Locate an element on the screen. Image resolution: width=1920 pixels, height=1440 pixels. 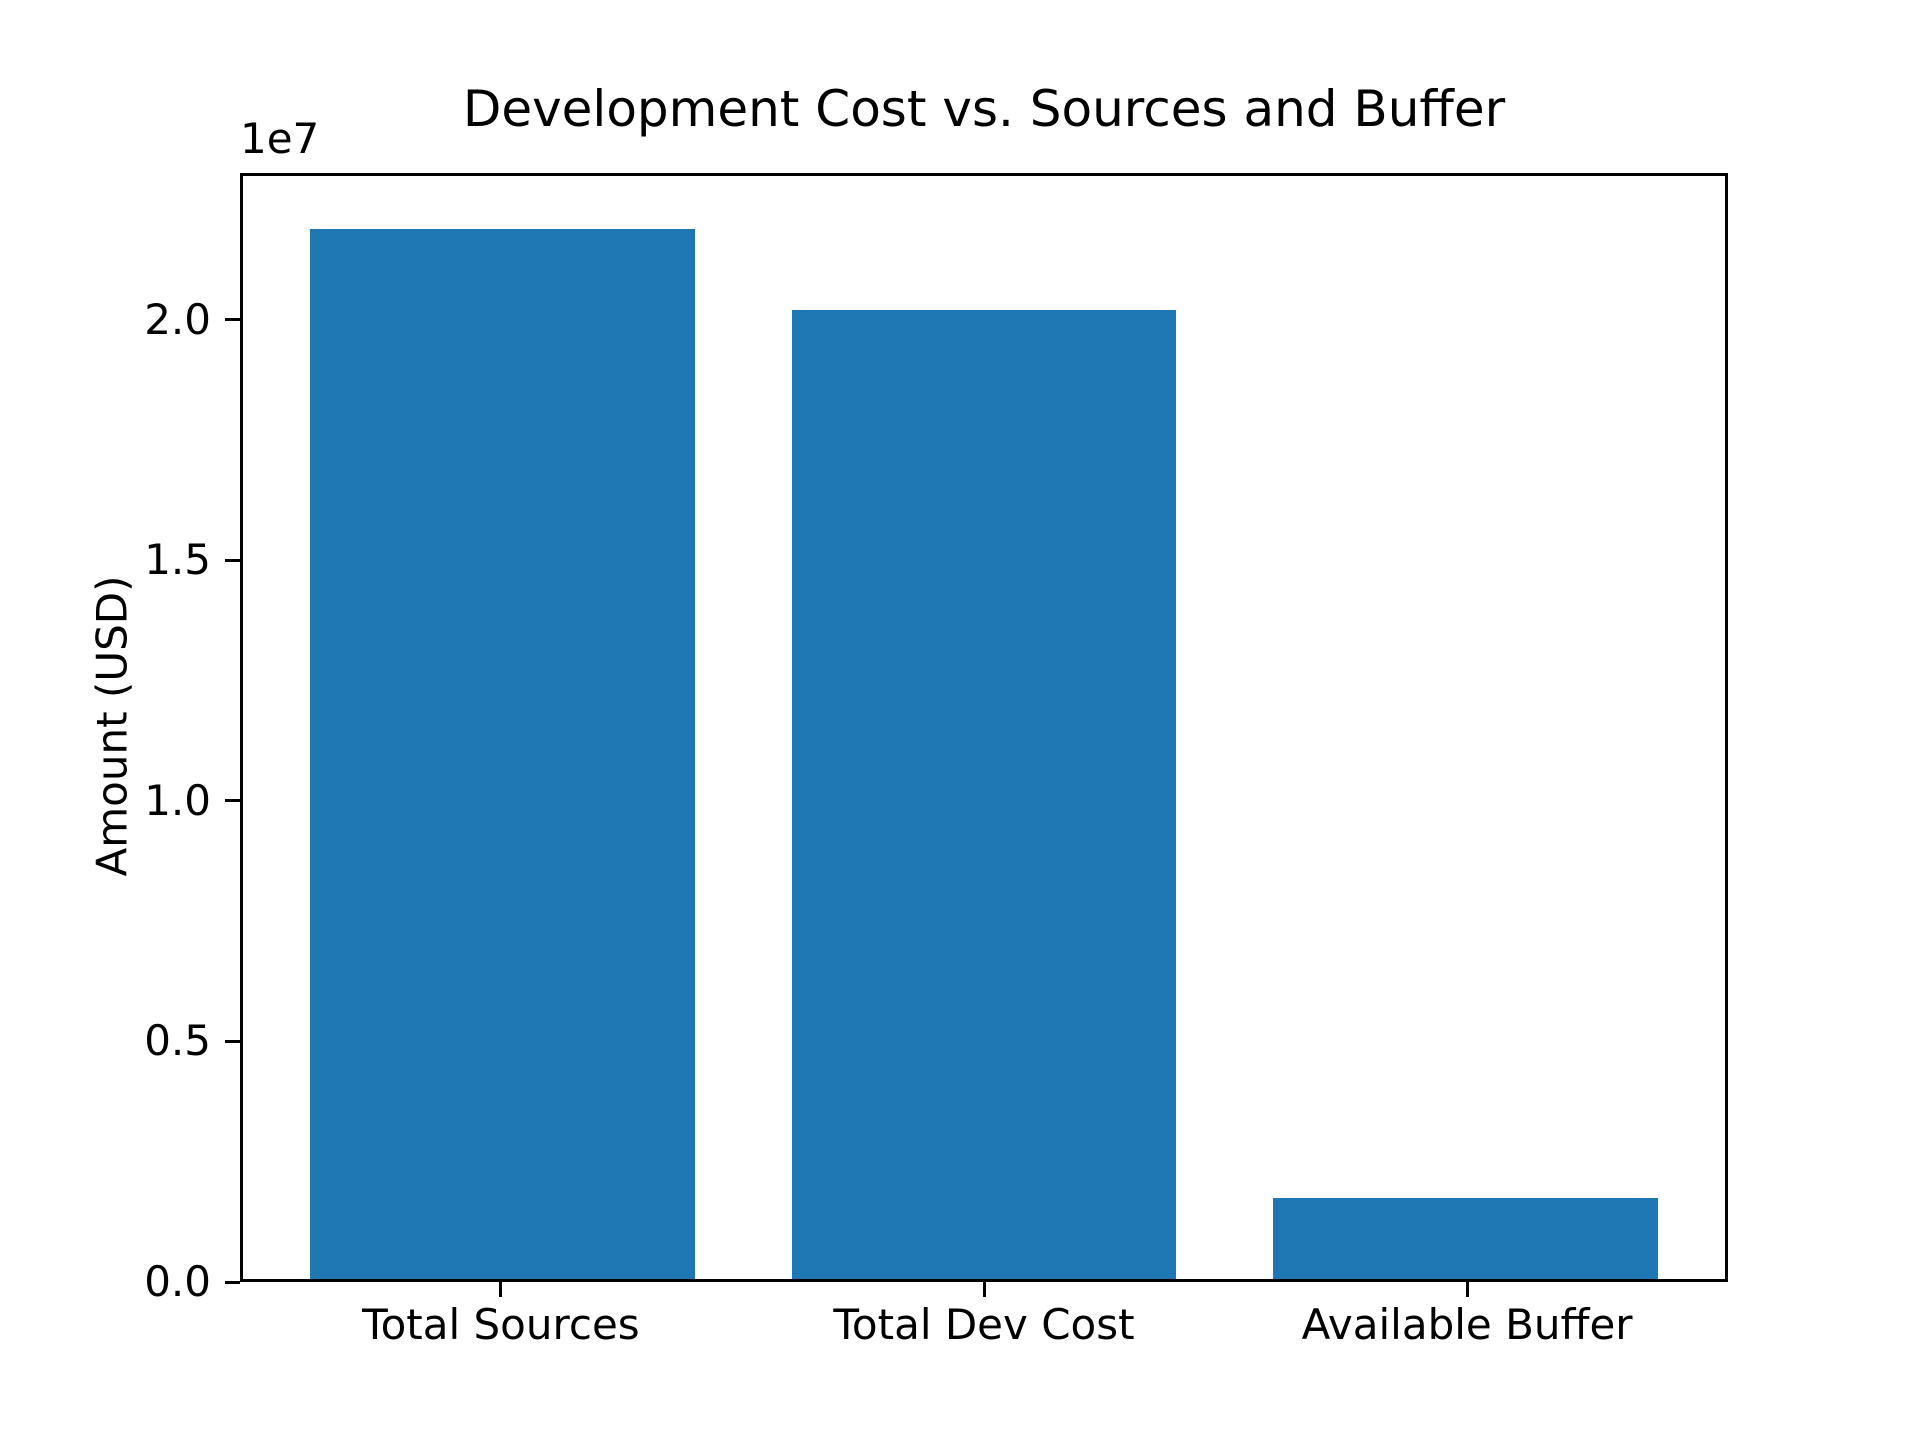
y-tick-label: 1.0 is located at coordinates (177, 800).